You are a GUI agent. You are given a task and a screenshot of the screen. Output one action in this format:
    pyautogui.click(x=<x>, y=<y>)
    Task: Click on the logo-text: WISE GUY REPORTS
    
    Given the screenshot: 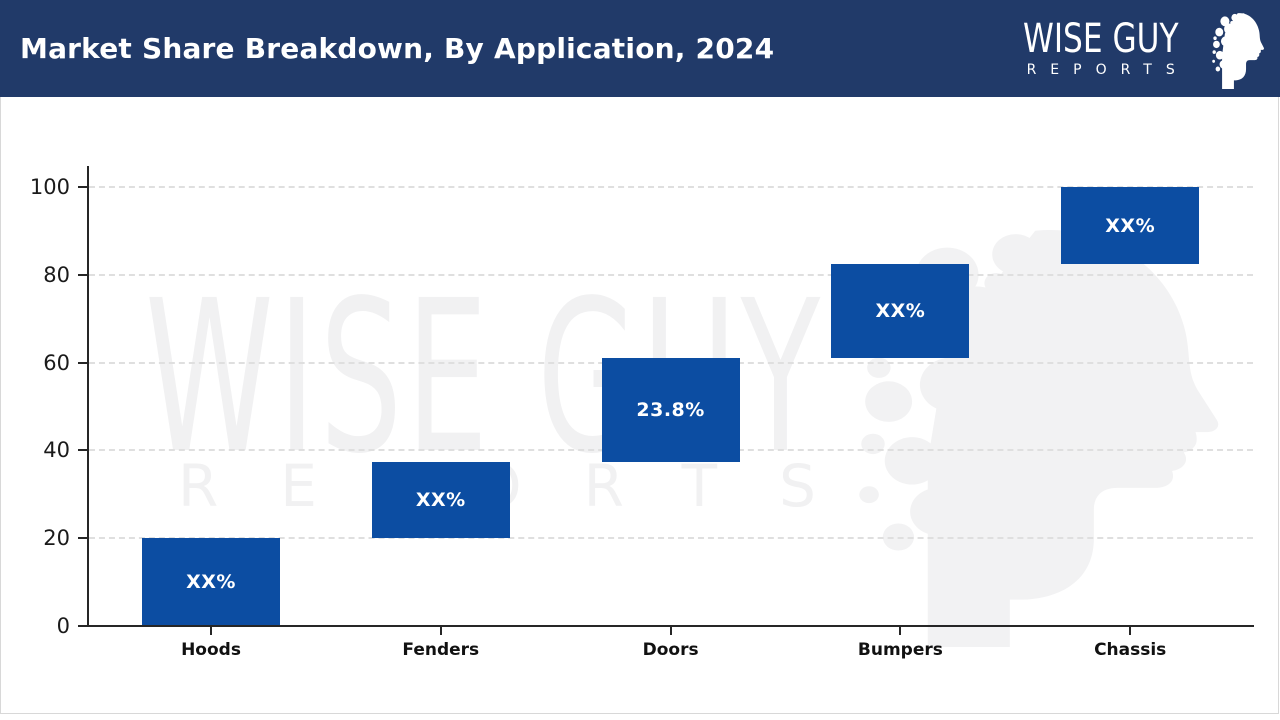 What is the action you would take?
    pyautogui.click(x=1122, y=48)
    